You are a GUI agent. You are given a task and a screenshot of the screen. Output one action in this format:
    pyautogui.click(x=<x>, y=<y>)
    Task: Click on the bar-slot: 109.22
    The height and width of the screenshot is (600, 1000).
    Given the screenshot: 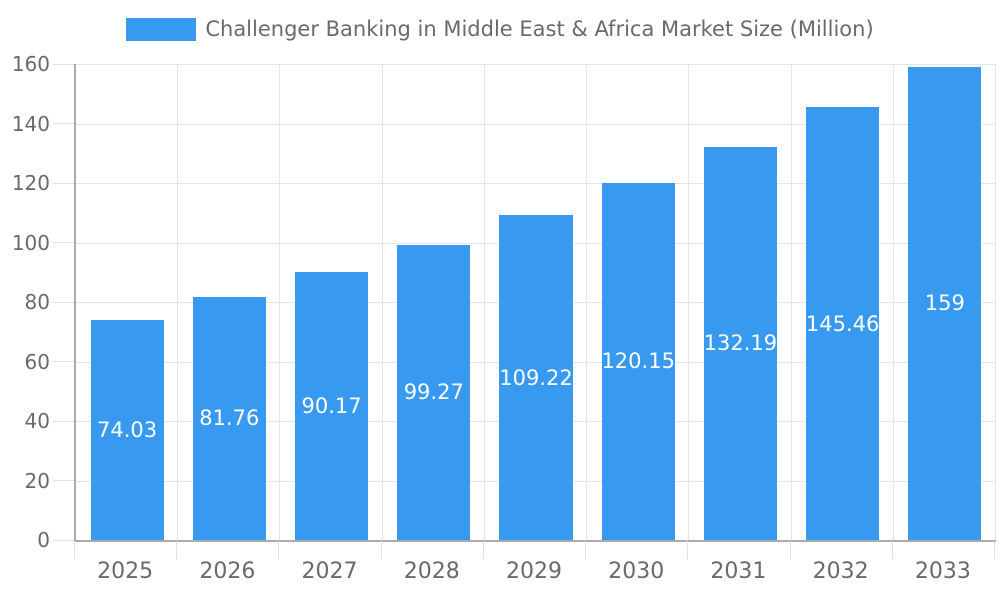 What is the action you would take?
    pyautogui.click(x=536, y=302)
    